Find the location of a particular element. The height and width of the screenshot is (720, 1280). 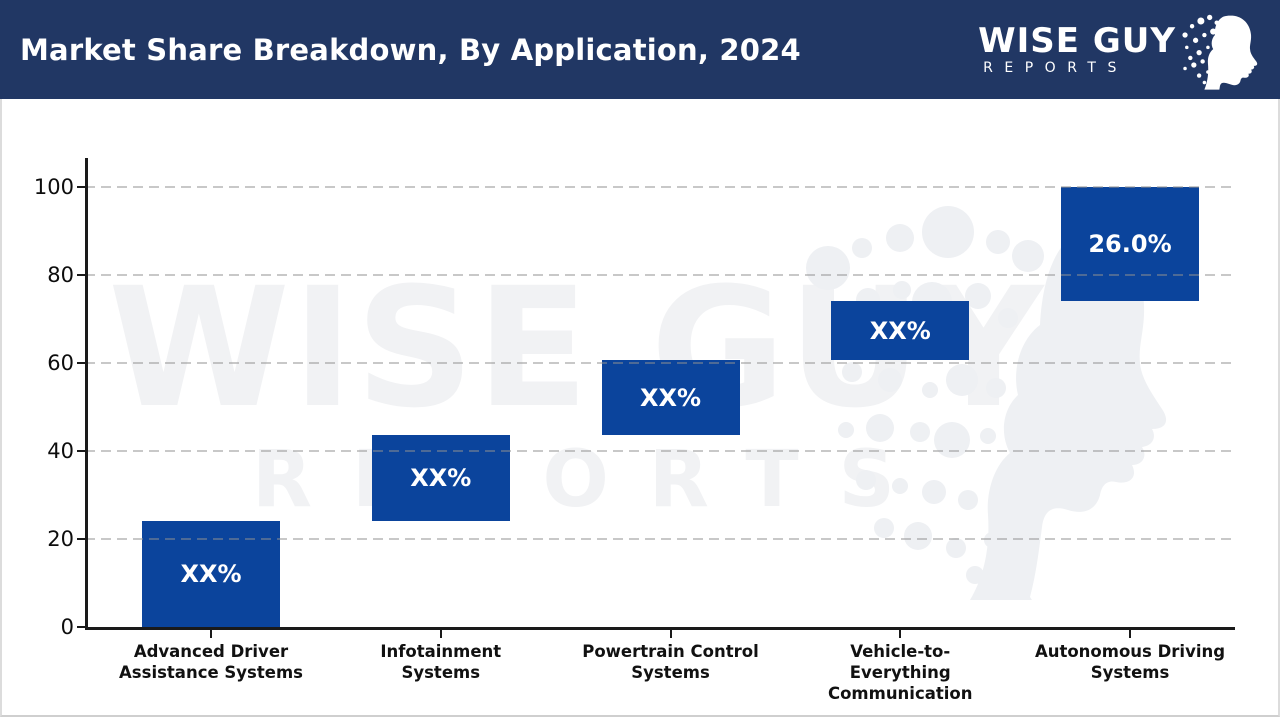

x-category-label-2: Infotainment Systems is located at coordinates (441, 662).